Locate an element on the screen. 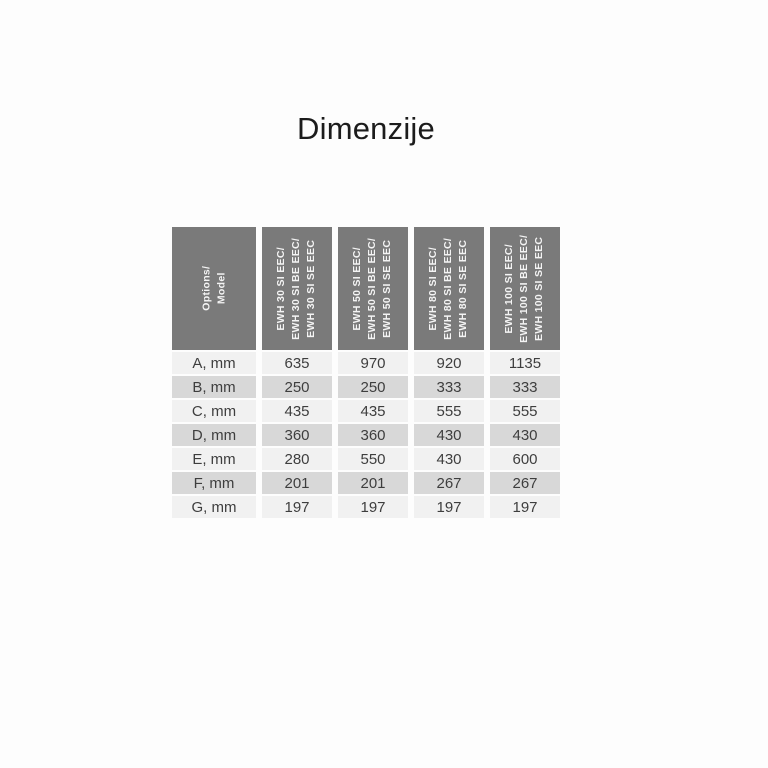 The image size is (768, 768). page-title: Dimenzije is located at coordinates (366, 128).